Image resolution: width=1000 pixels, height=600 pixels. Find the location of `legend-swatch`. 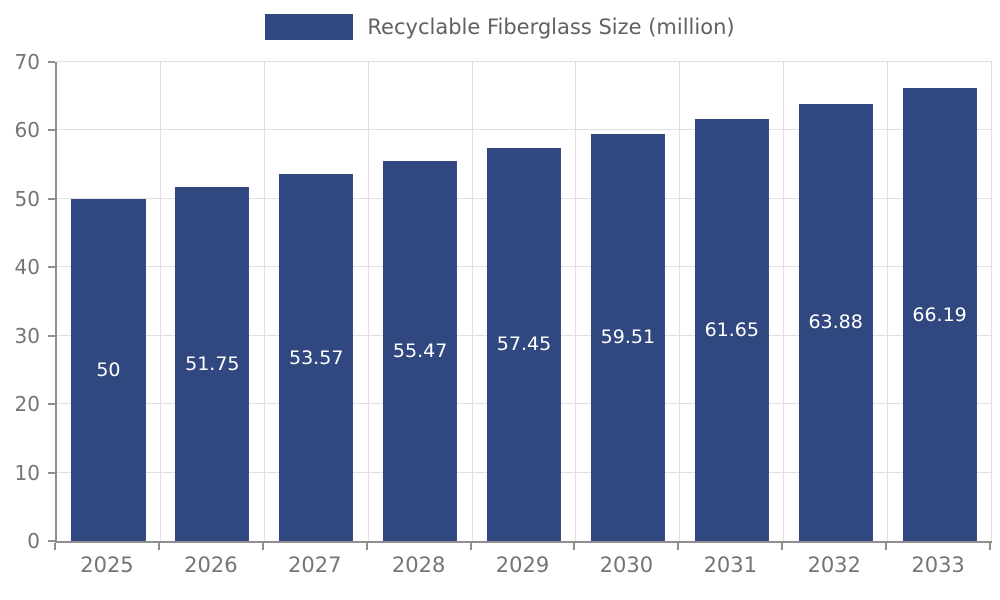

legend-swatch is located at coordinates (309, 27).